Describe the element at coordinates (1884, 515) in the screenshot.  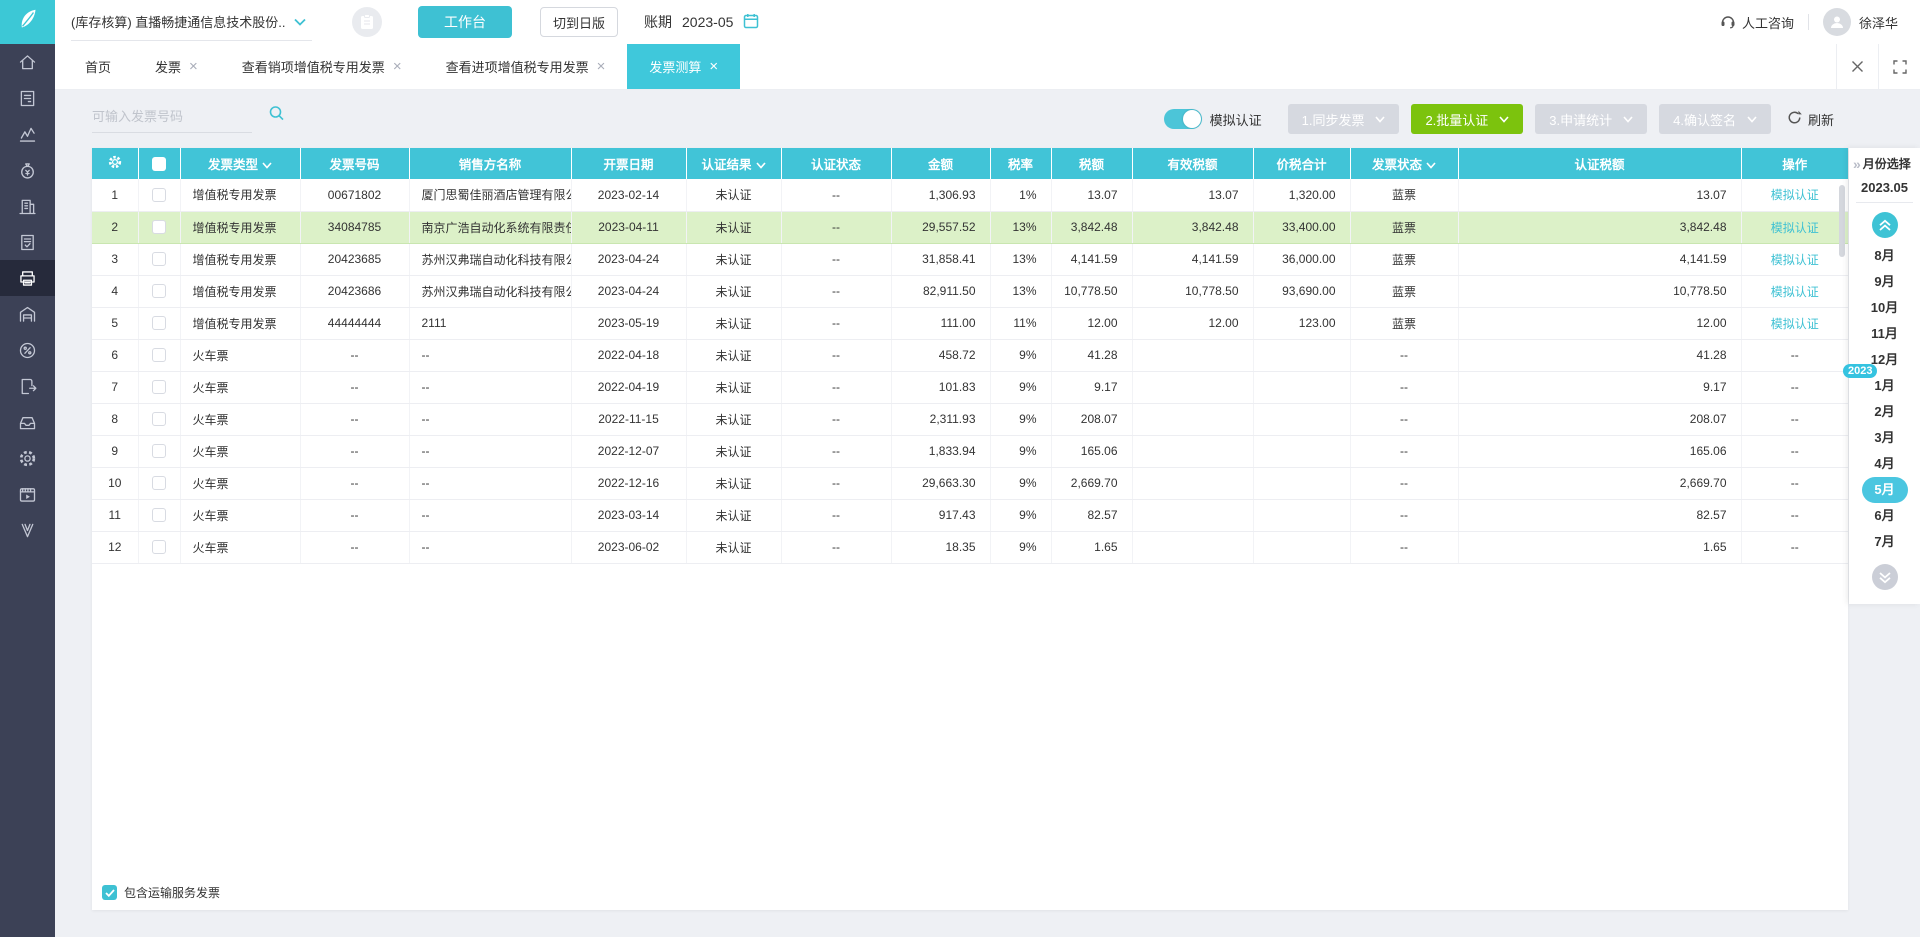
I see `month-item-11: 6月` at that location.